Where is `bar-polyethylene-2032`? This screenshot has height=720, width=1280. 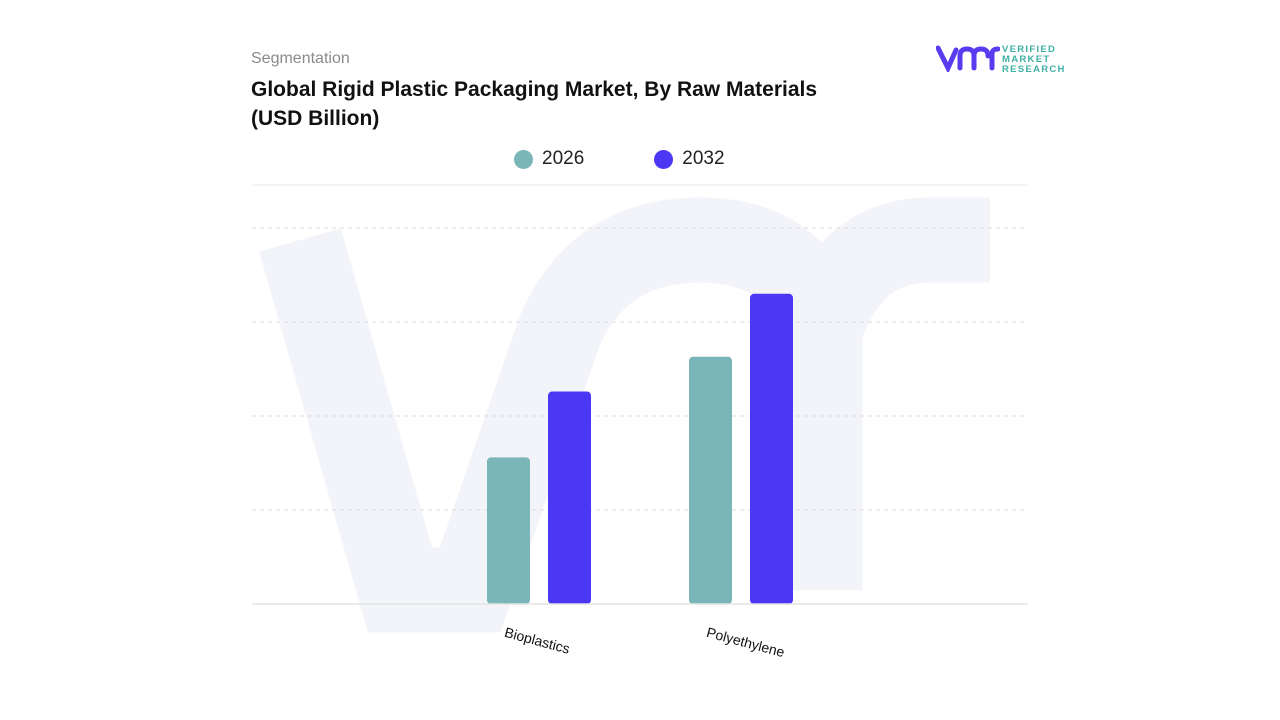
bar-polyethylene-2032 is located at coordinates (771, 448).